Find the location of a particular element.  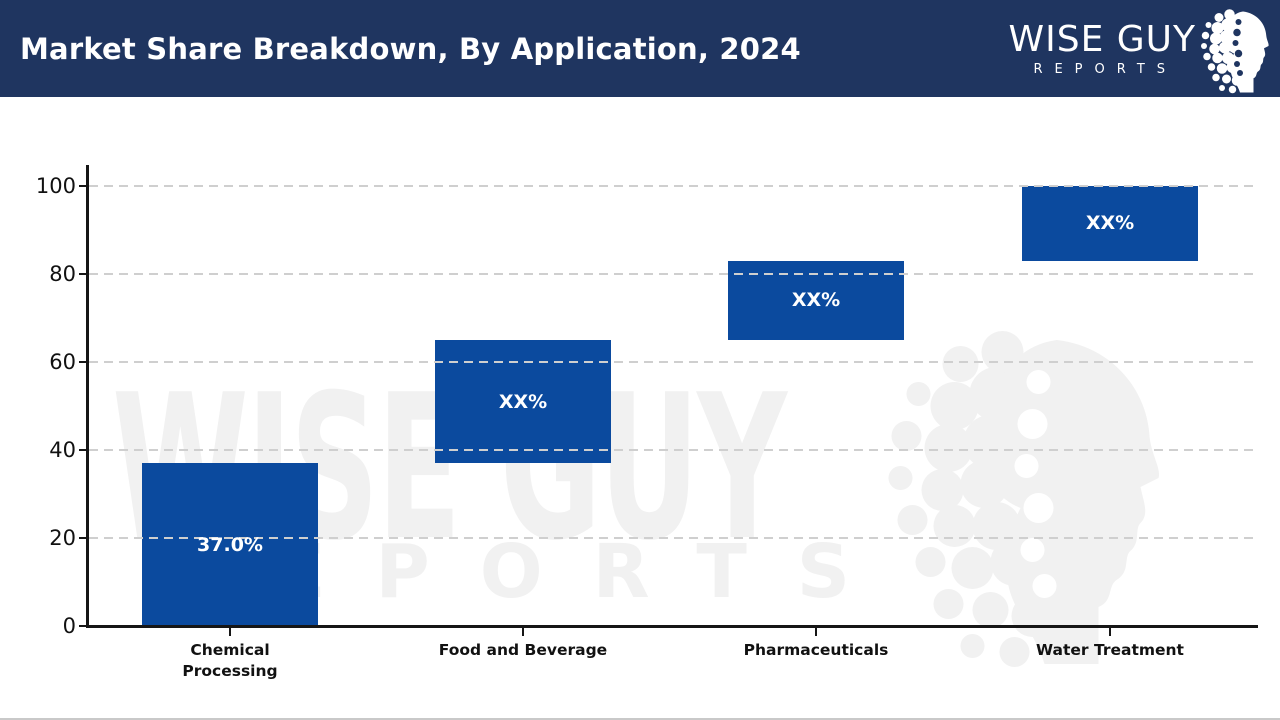

footer-divider is located at coordinates (640, 719).